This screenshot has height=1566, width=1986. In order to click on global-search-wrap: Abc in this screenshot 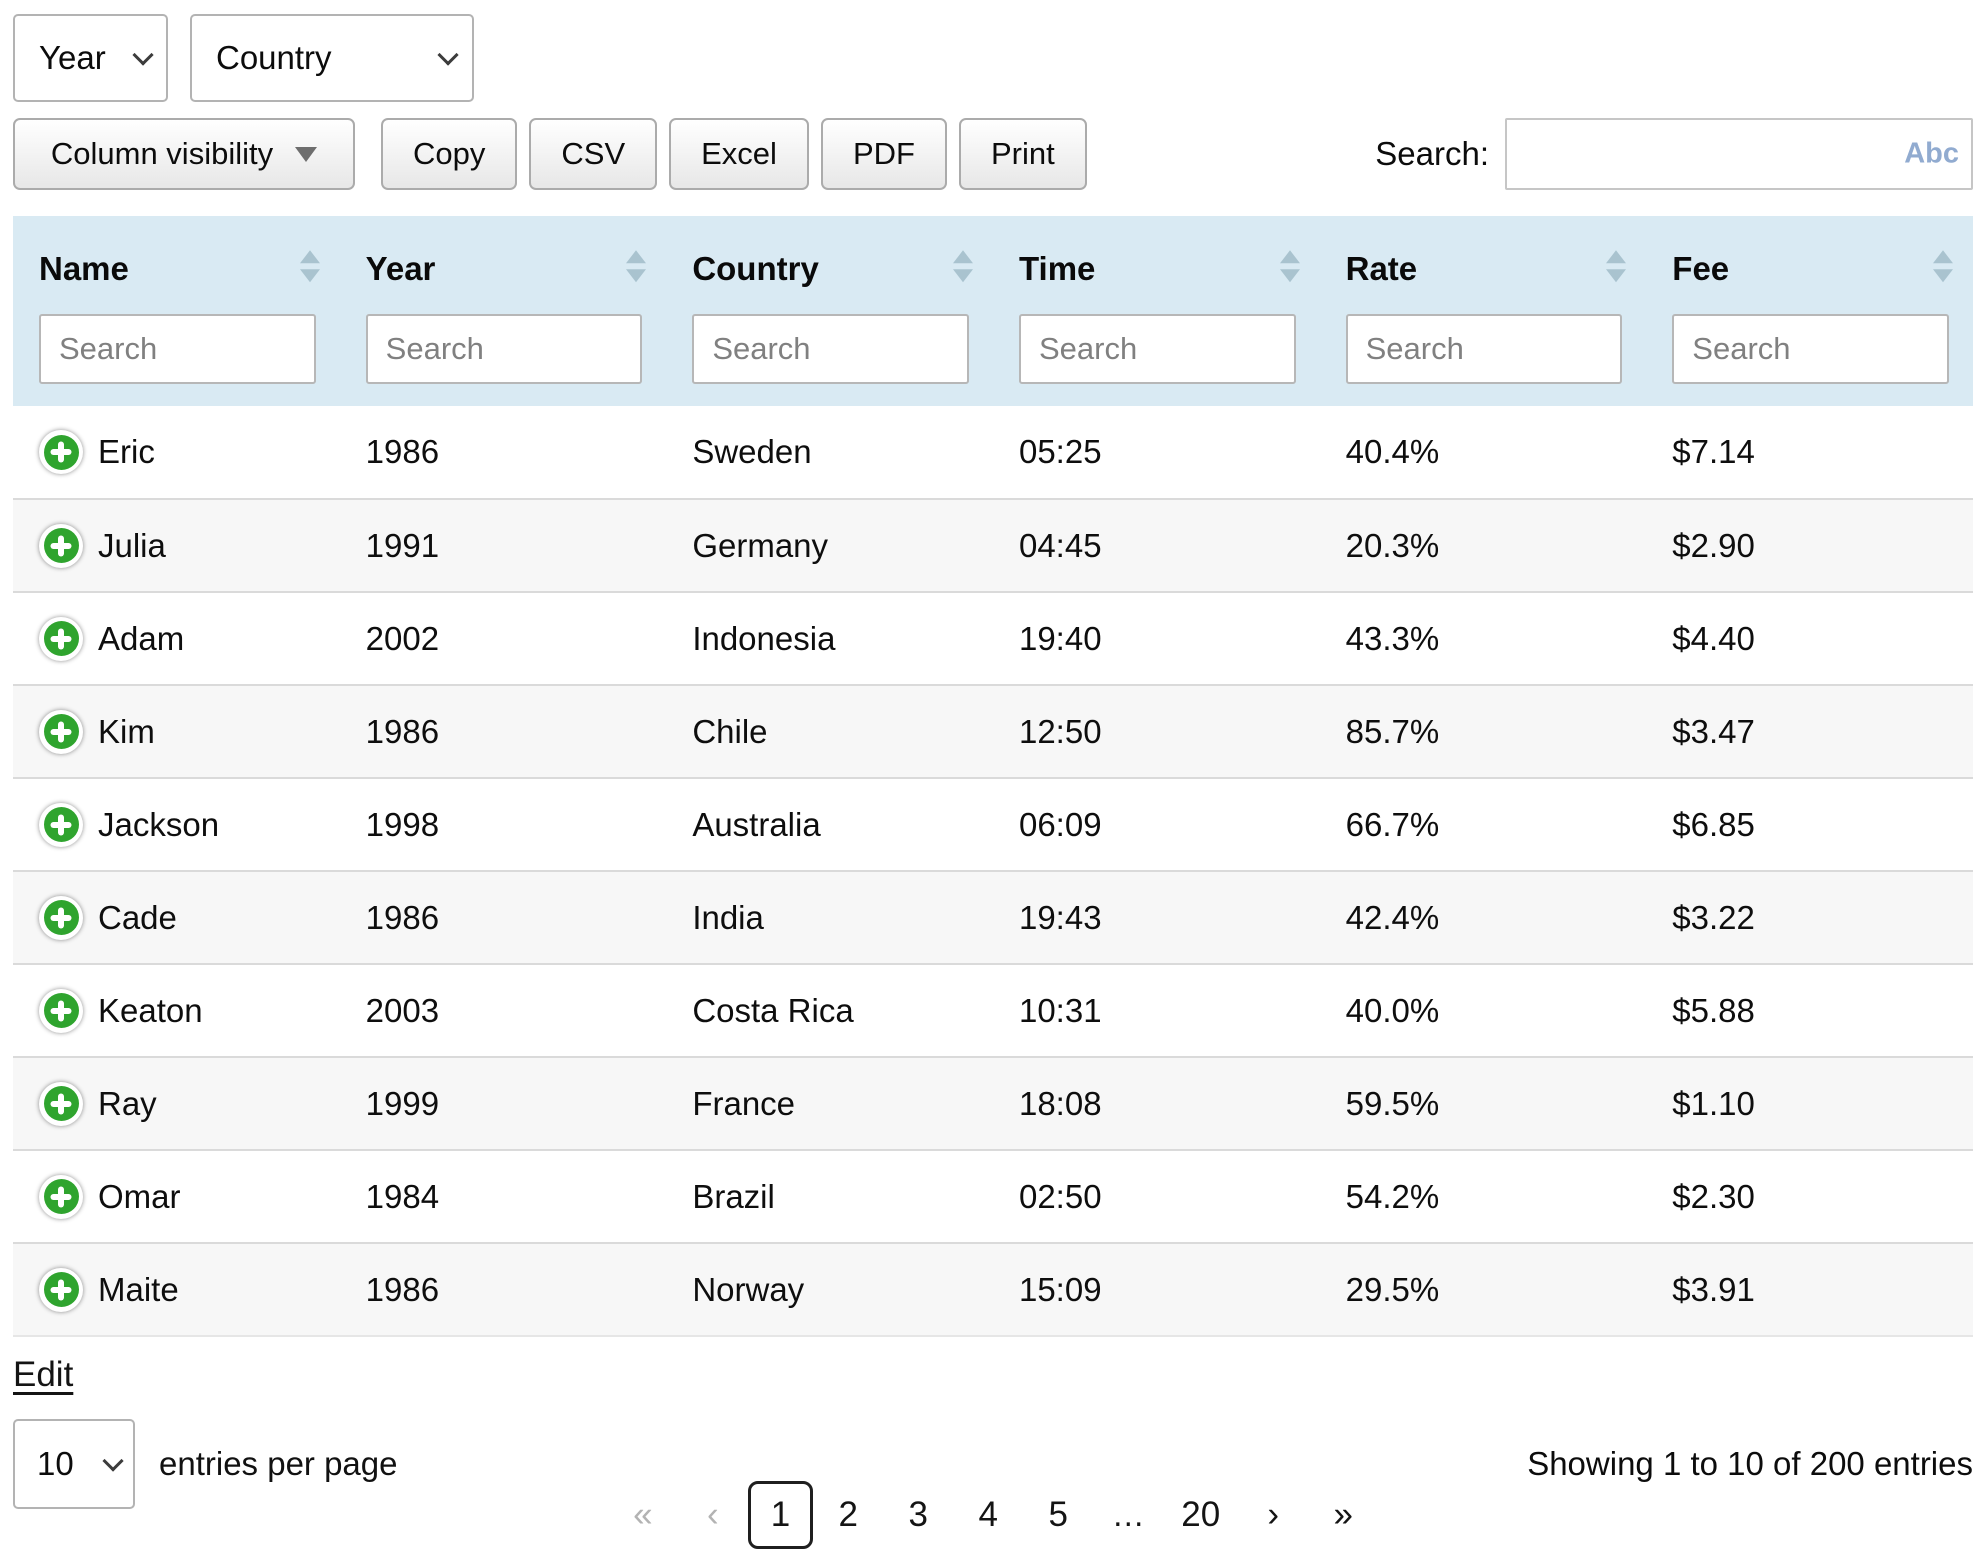, I will do `click(1739, 154)`.